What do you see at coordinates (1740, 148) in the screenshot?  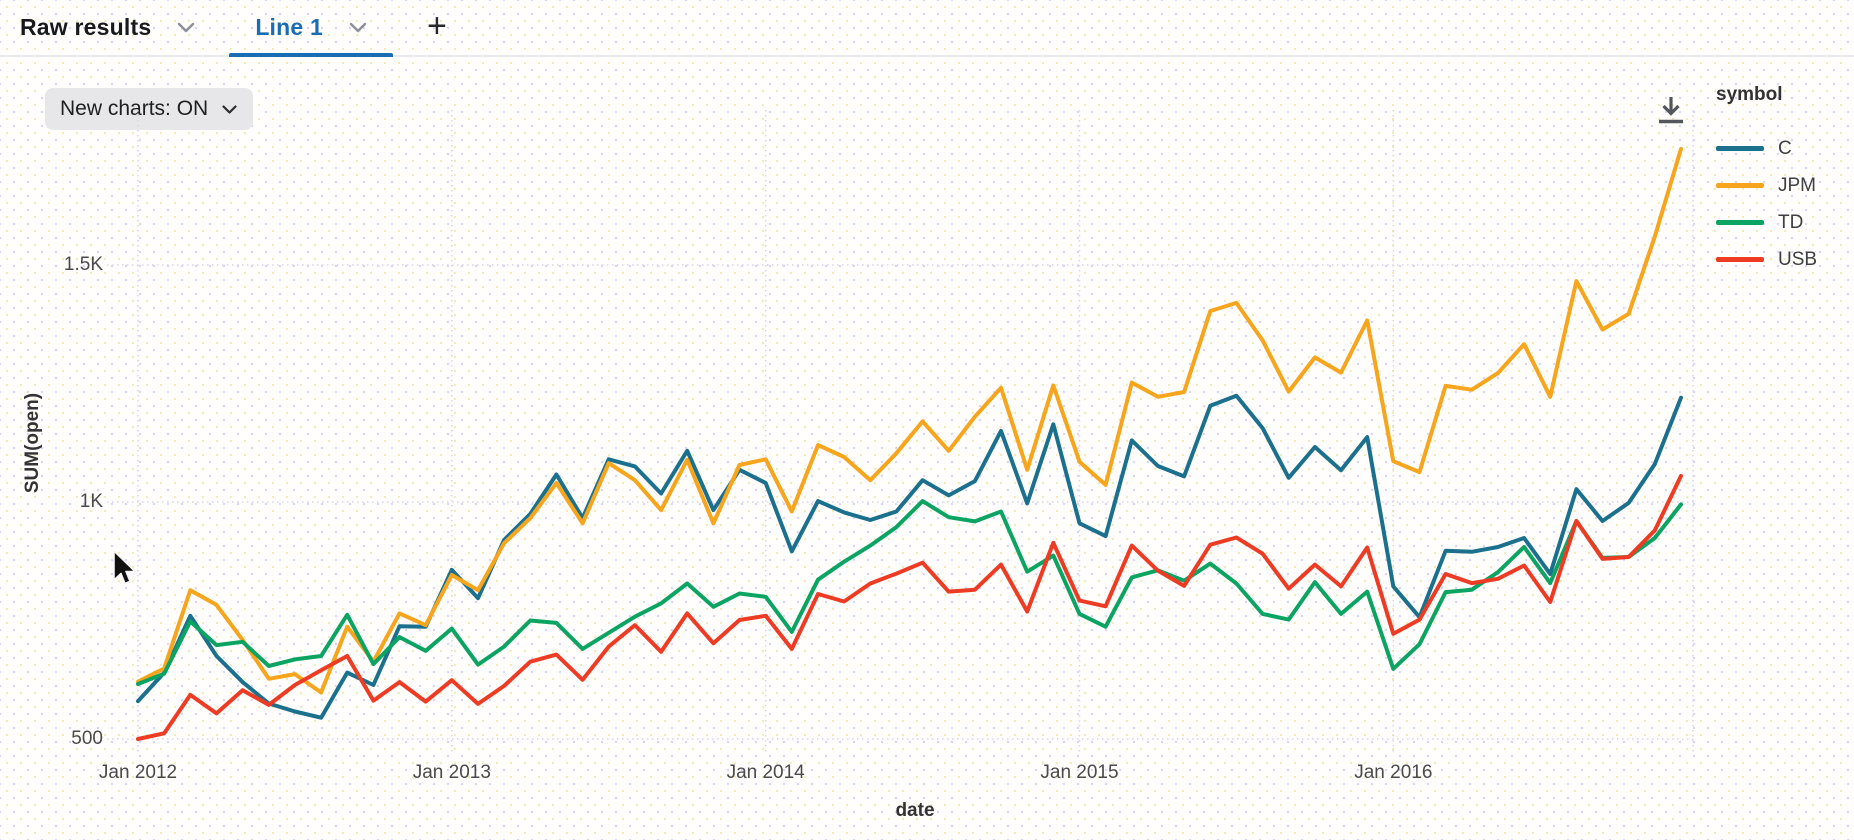 I see `legend-swatch-C` at bounding box center [1740, 148].